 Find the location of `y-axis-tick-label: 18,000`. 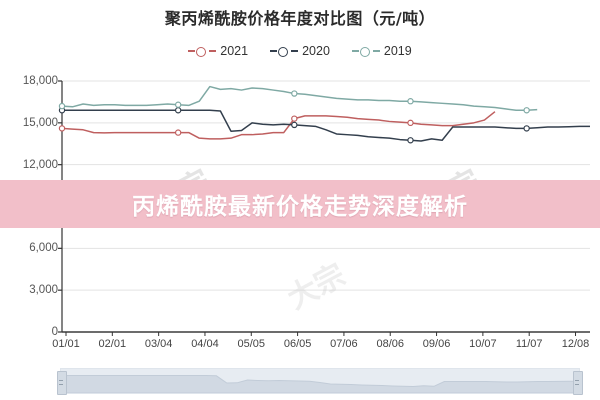

y-axis-tick-label: 18,000 is located at coordinates (40, 81).